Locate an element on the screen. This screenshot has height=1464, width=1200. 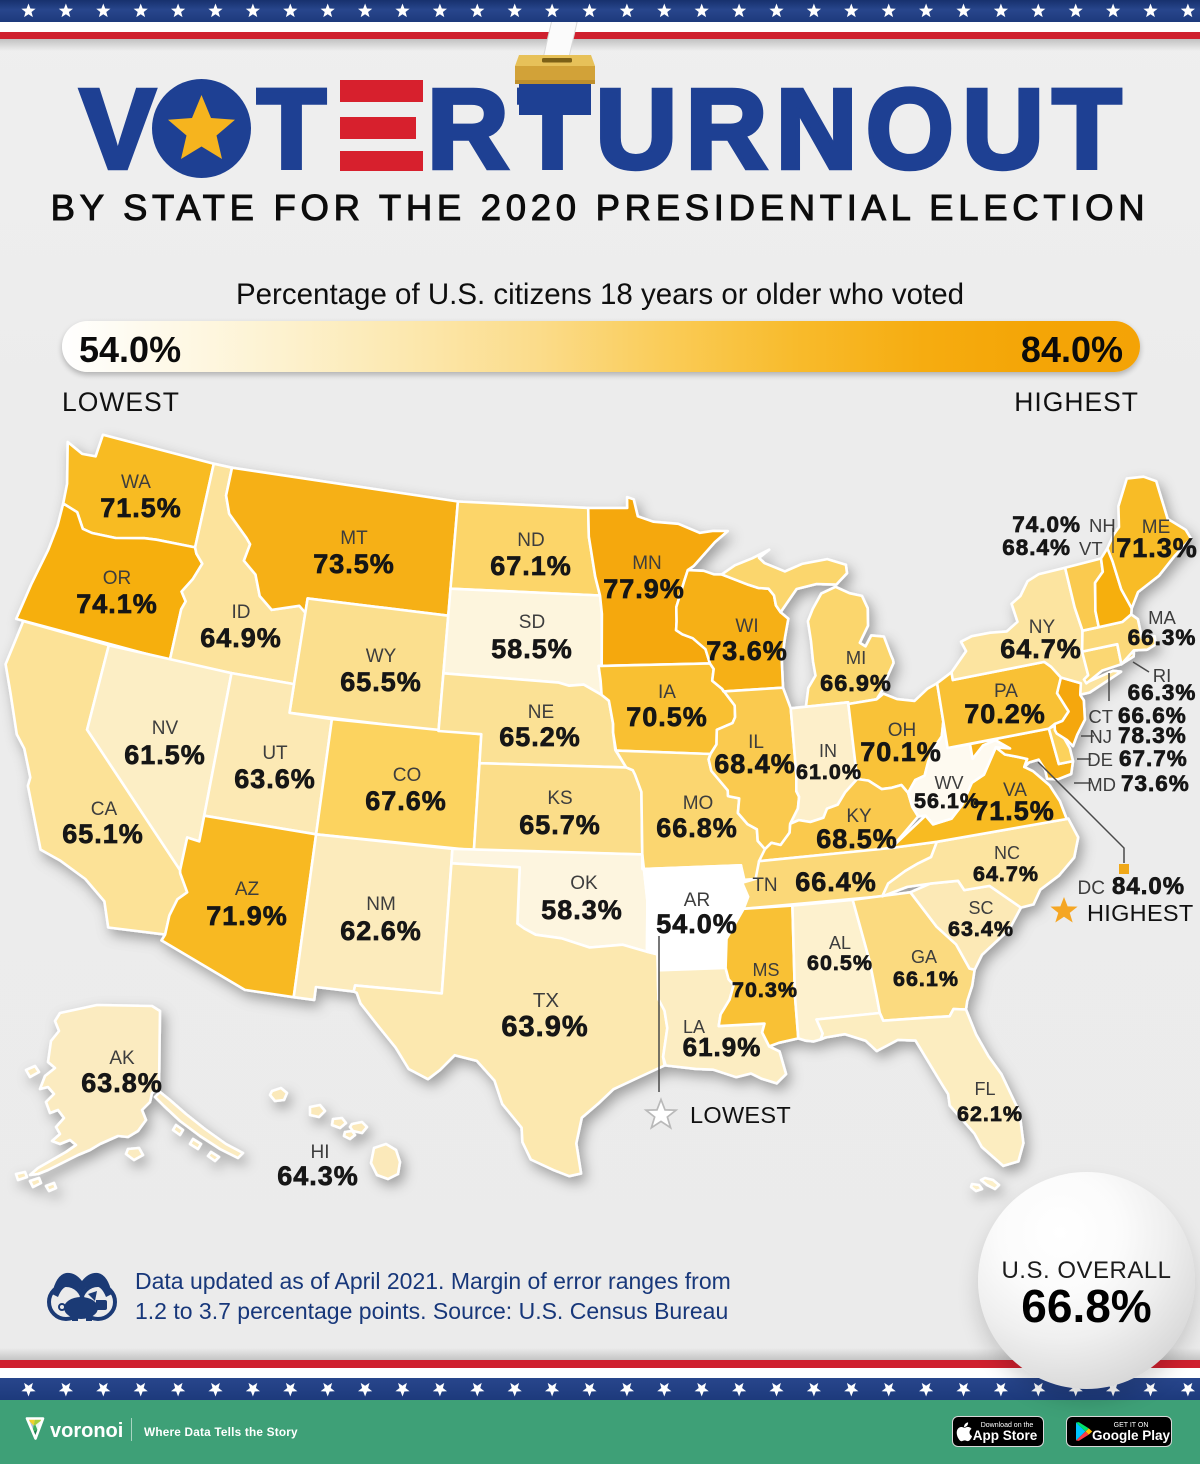
svg-text: NJ is located at coordinates (1100, 736).